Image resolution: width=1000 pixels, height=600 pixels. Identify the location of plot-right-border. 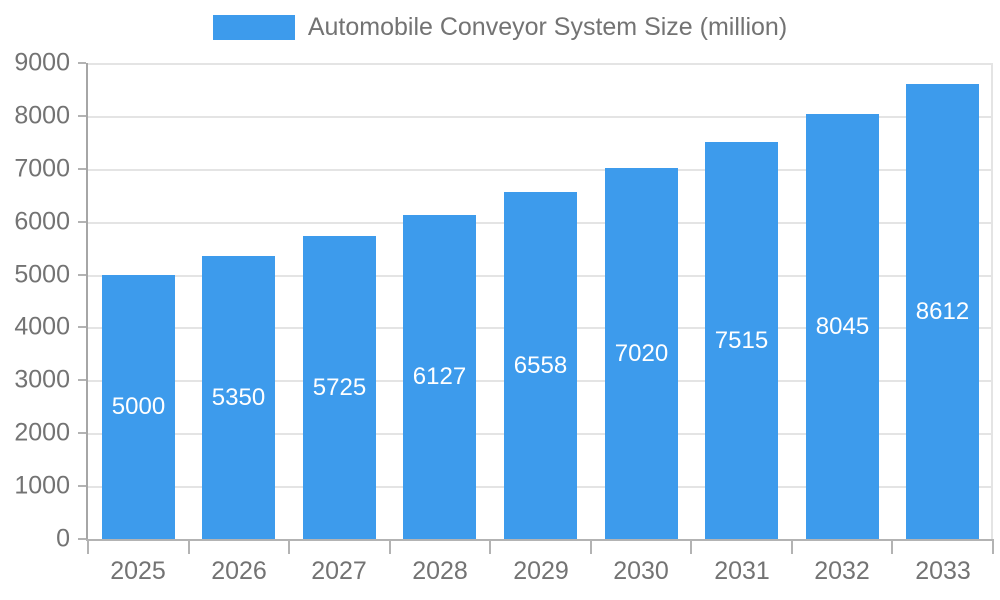
(992, 301).